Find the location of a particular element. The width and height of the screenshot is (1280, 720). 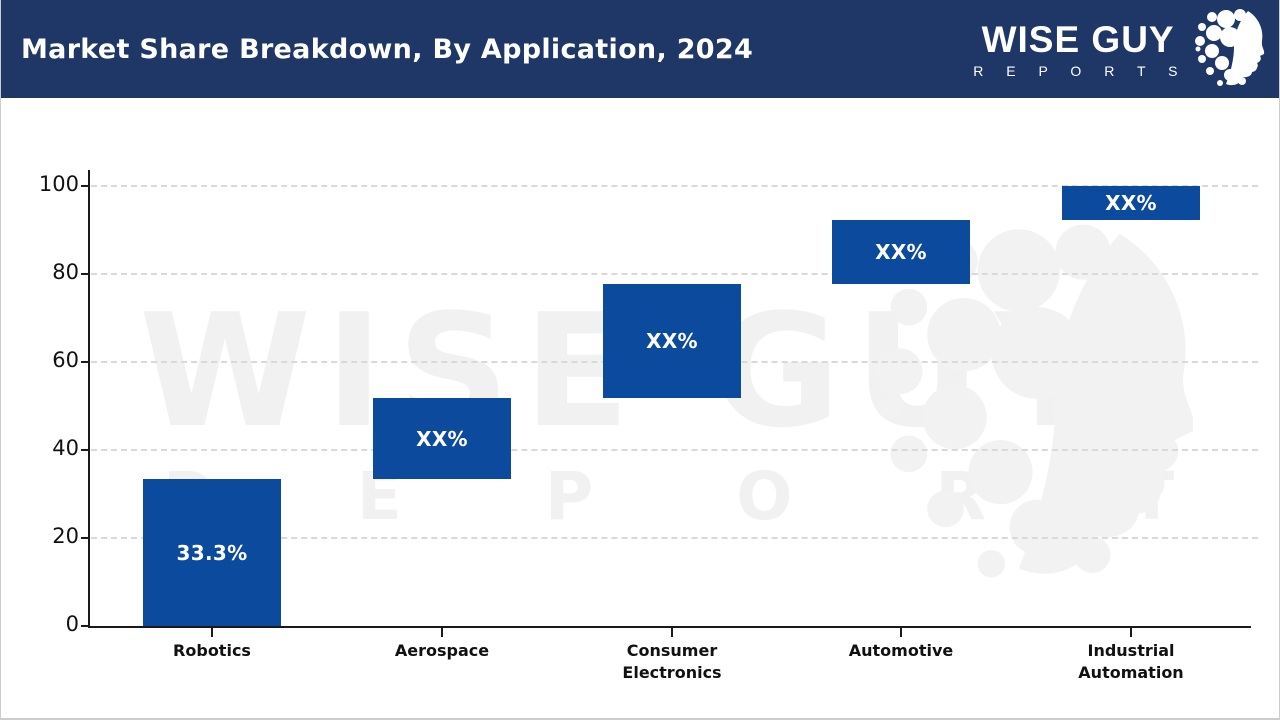

bar-consumer-electronics: XX% is located at coordinates (672, 341).